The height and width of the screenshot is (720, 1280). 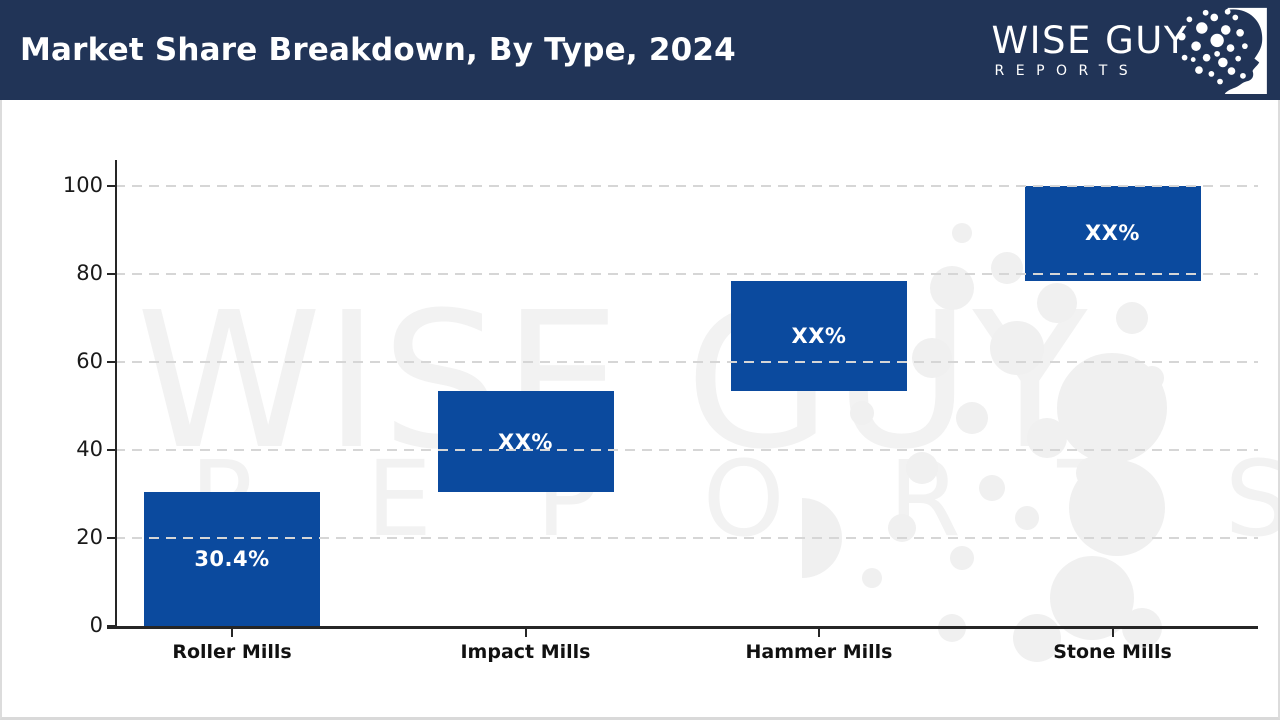 I want to click on brand-logo: WISE GUY REPORTS, so click(x=1130, y=50).